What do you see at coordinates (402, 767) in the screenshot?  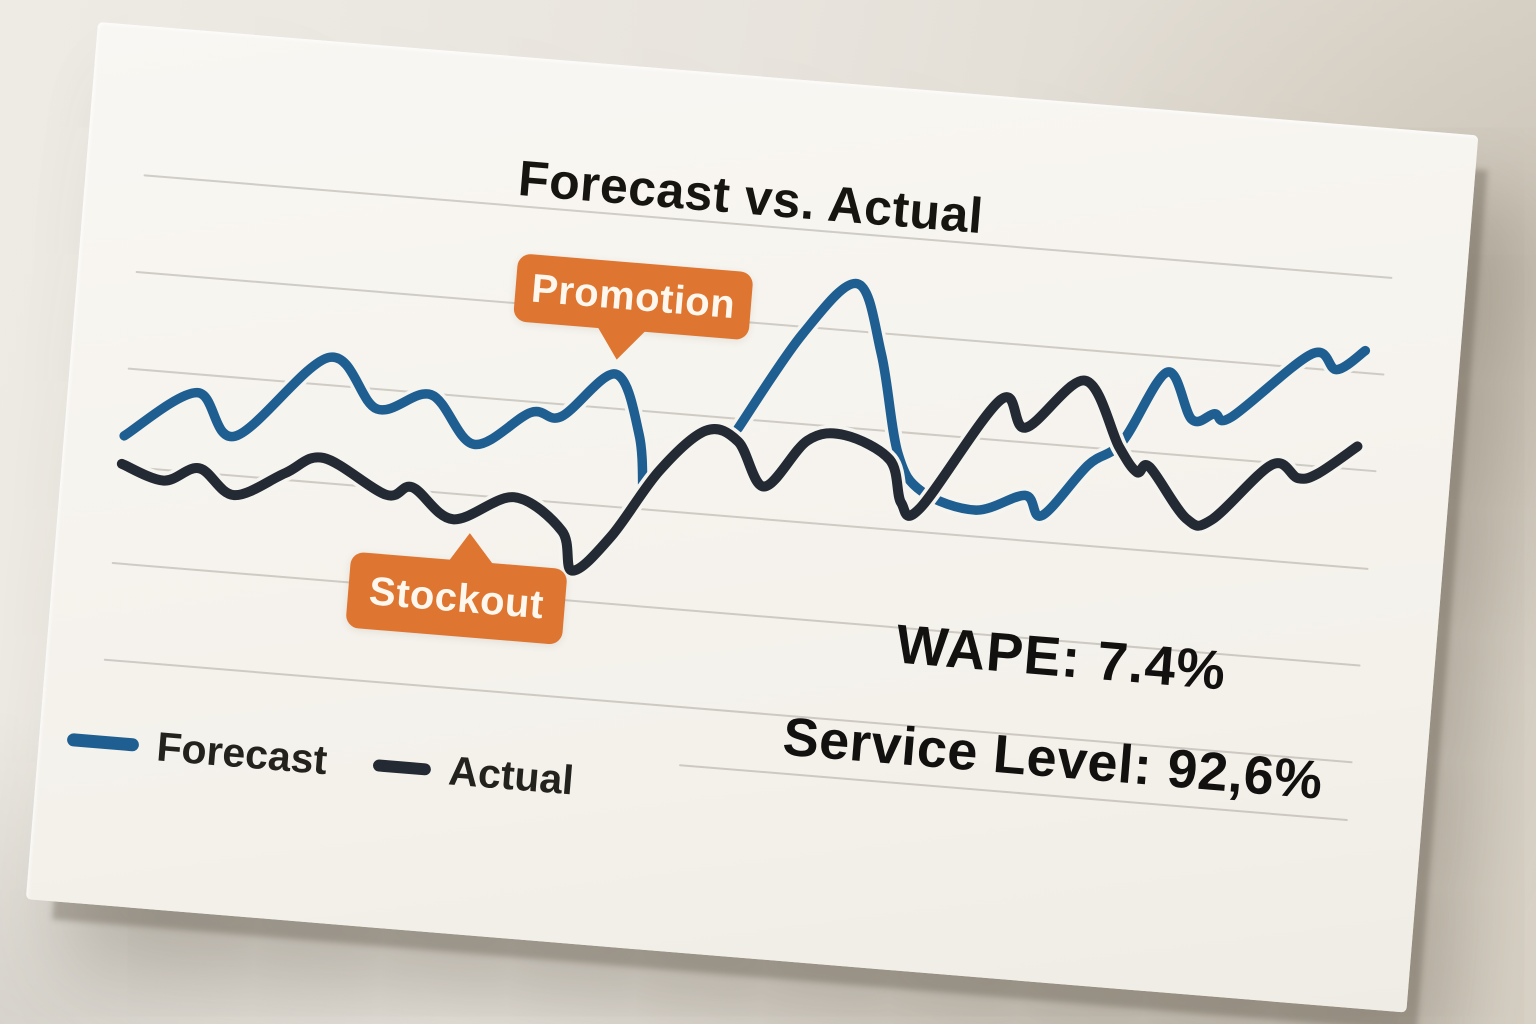 I see `legend-swatch-actual` at bounding box center [402, 767].